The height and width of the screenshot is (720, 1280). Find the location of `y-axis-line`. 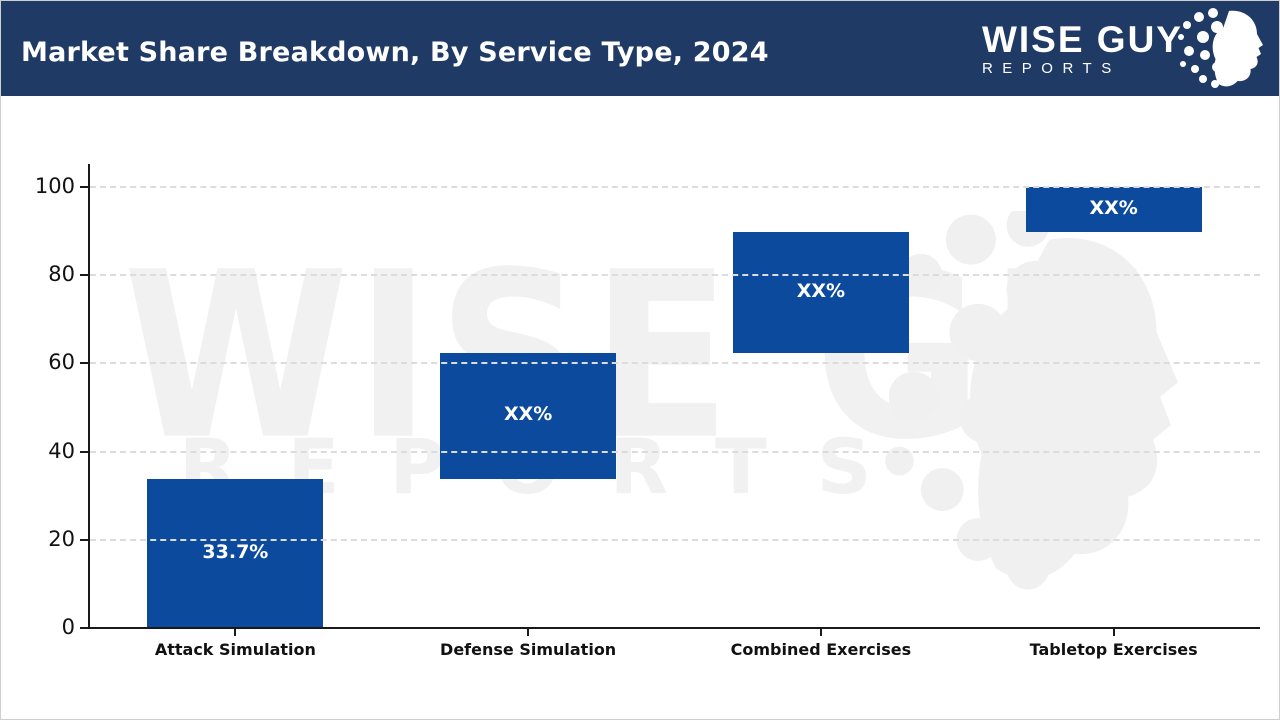

y-axis-line is located at coordinates (89, 396).